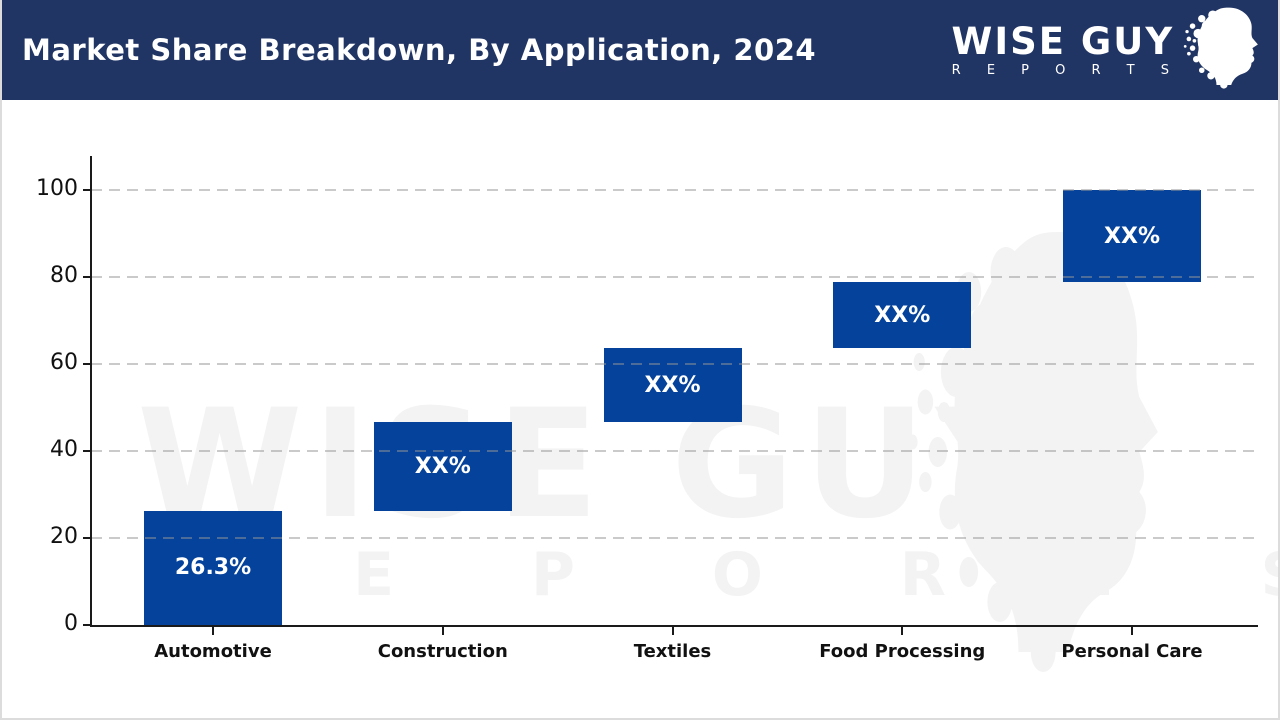 The image size is (1280, 720). I want to click on bar-personal-care: XX%, so click(1132, 236).